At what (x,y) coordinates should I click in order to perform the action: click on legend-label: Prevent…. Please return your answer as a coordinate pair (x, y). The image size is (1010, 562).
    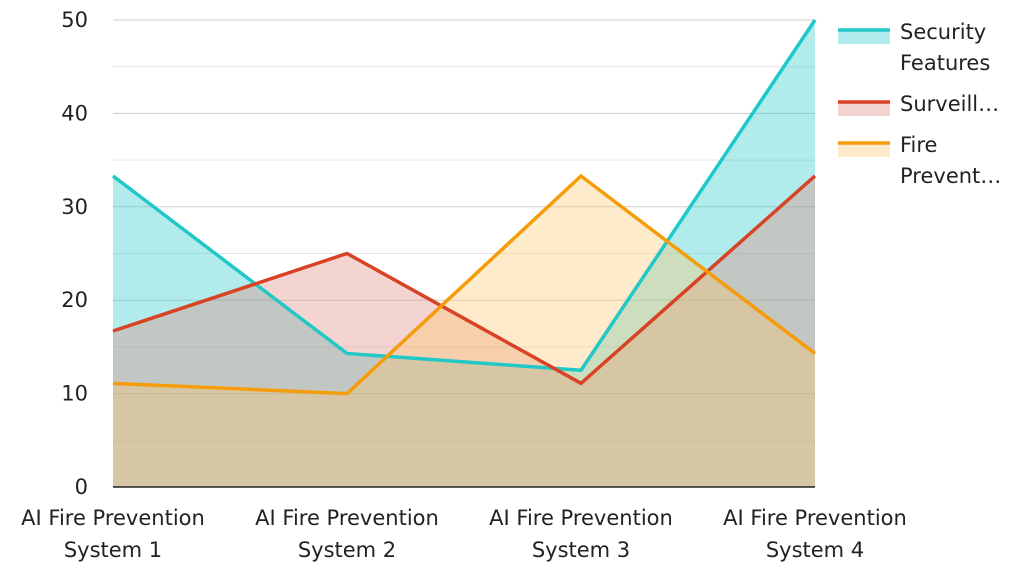
    Looking at the image, I should click on (950, 176).